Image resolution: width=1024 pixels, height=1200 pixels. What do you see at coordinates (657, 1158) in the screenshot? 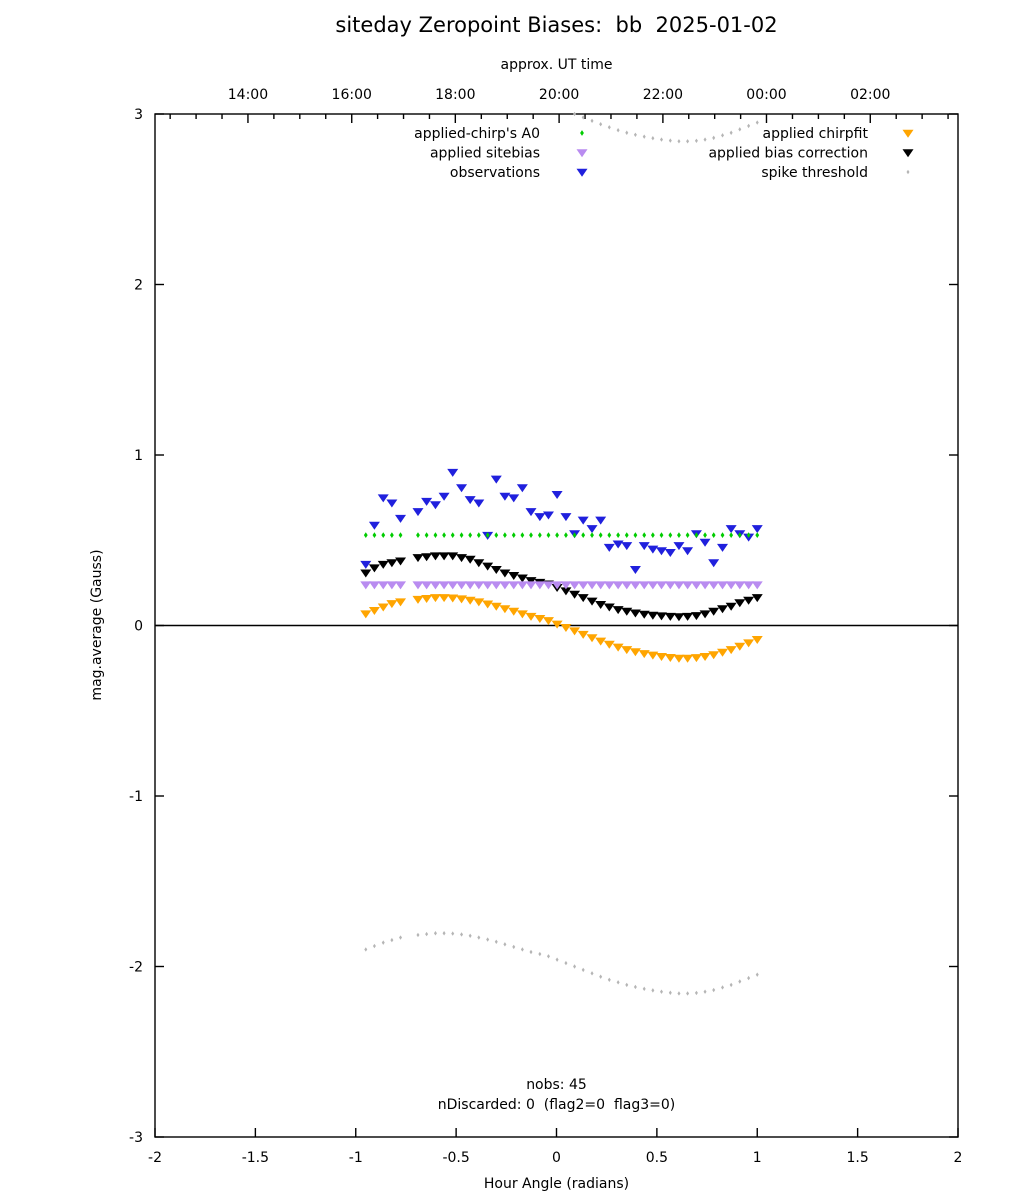
I see `x-tick-label: 0.5` at bounding box center [657, 1158].